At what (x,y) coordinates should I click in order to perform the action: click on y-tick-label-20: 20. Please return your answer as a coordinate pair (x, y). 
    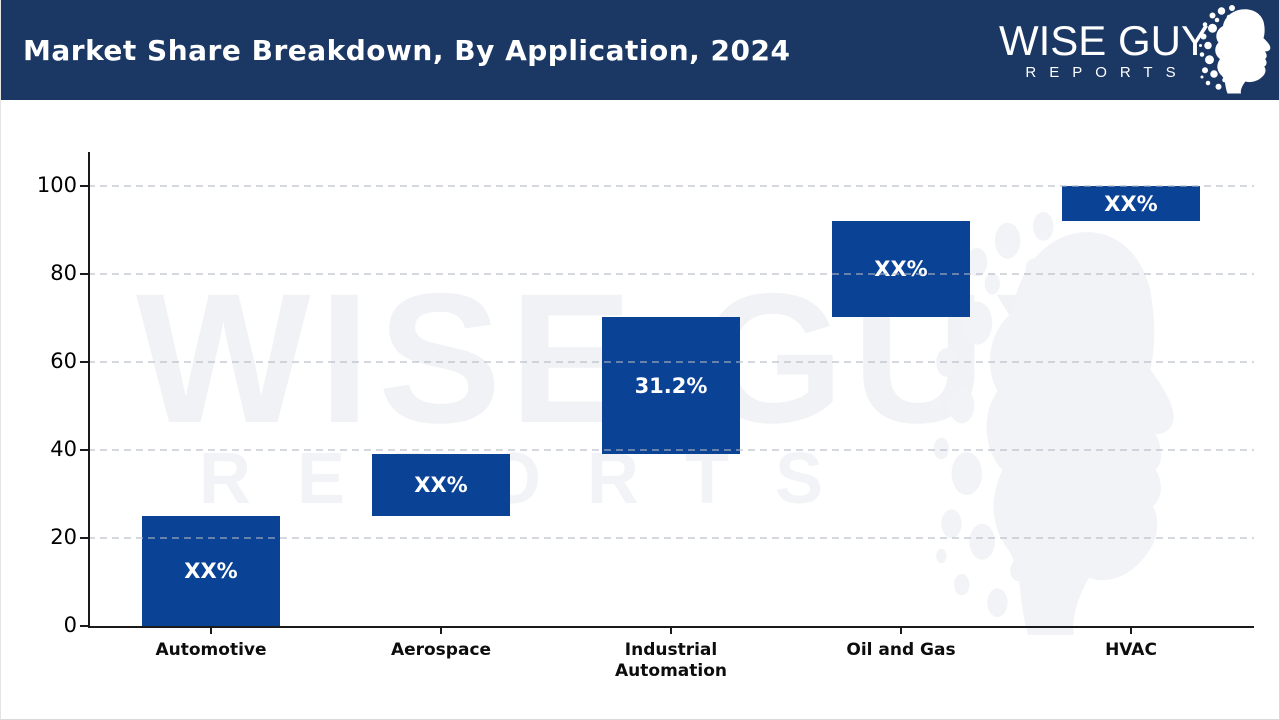
    Looking at the image, I should click on (63, 537).